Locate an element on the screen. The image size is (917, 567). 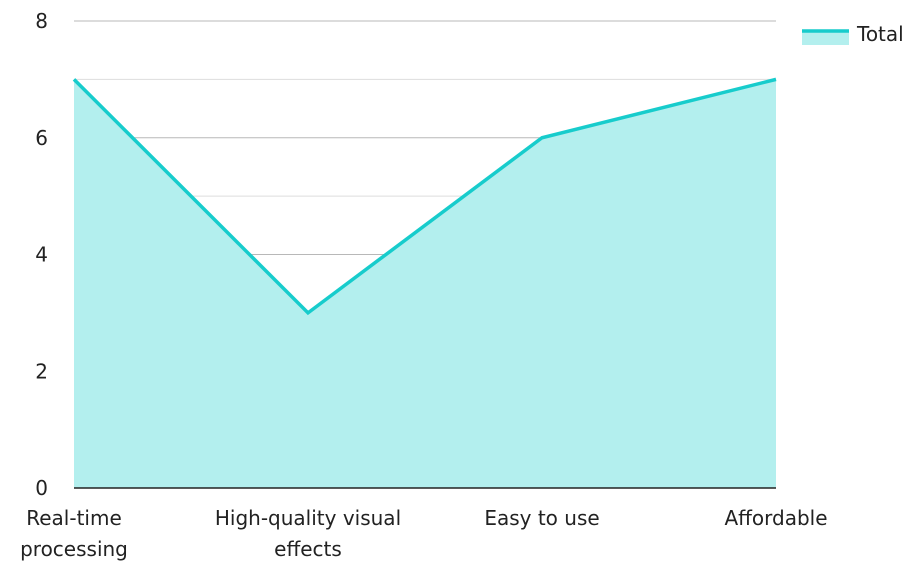
x-category-label-line: Affordable is located at coordinates (775, 518).